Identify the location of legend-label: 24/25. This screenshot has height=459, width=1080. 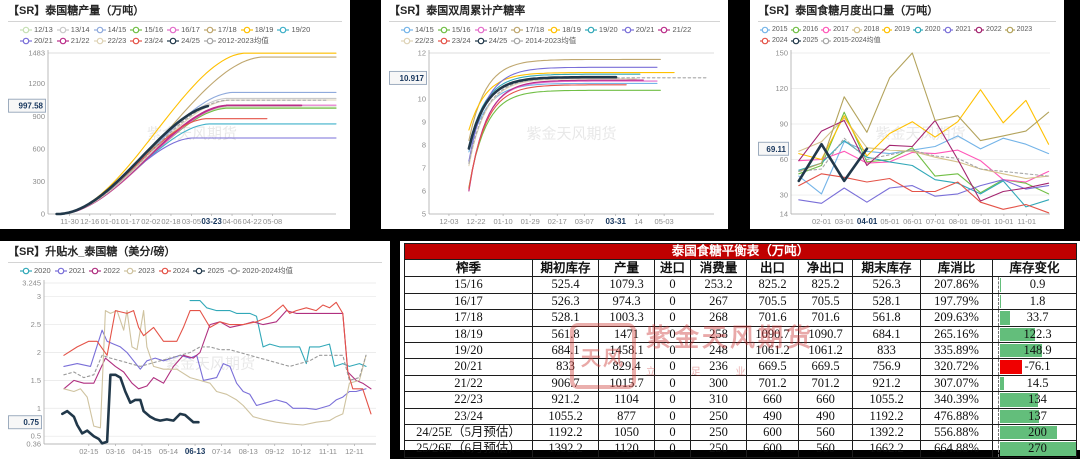
(498, 40).